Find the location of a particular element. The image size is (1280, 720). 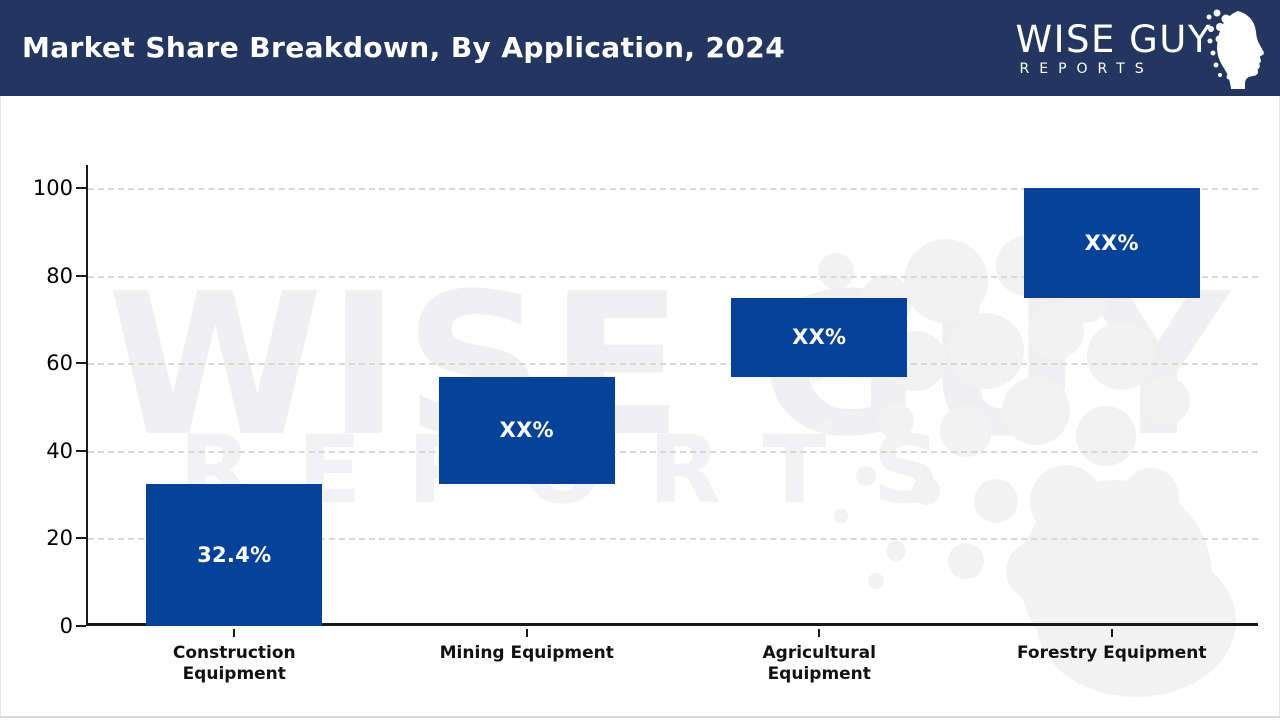

y-tick-label-0: 0 is located at coordinates (66, 626).